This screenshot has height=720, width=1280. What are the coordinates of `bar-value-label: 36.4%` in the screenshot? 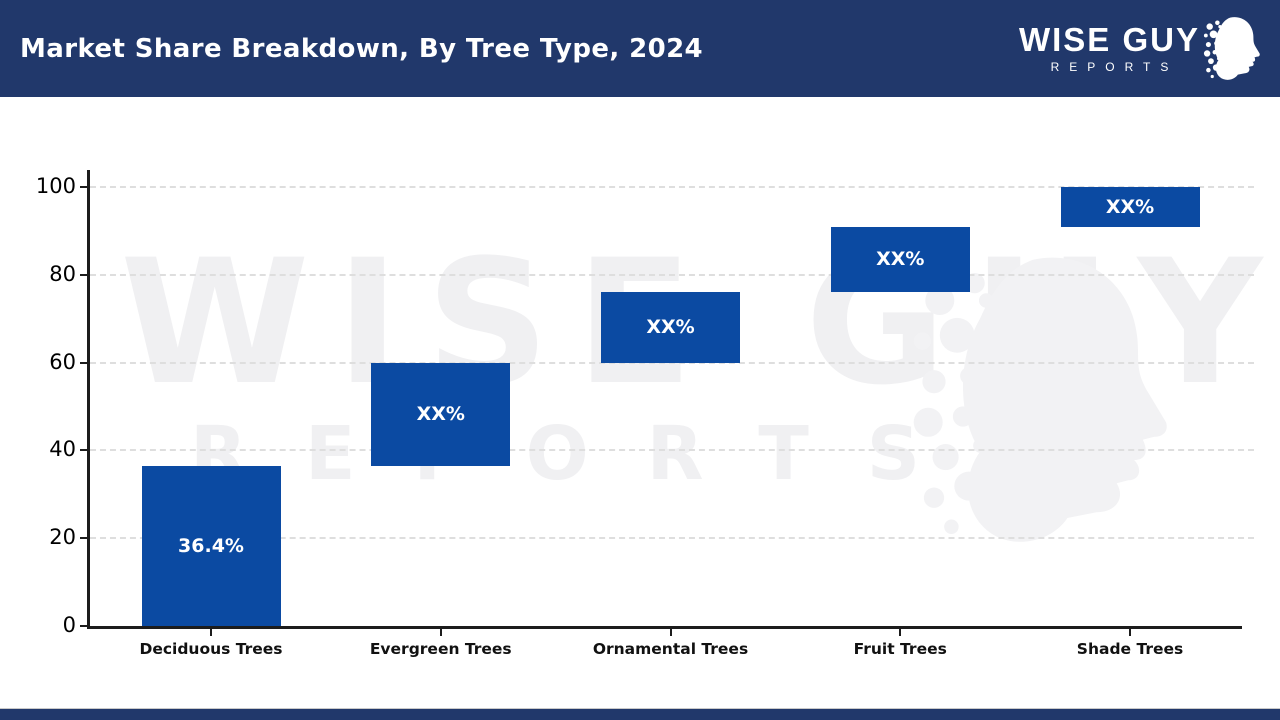 It's located at (211, 546).